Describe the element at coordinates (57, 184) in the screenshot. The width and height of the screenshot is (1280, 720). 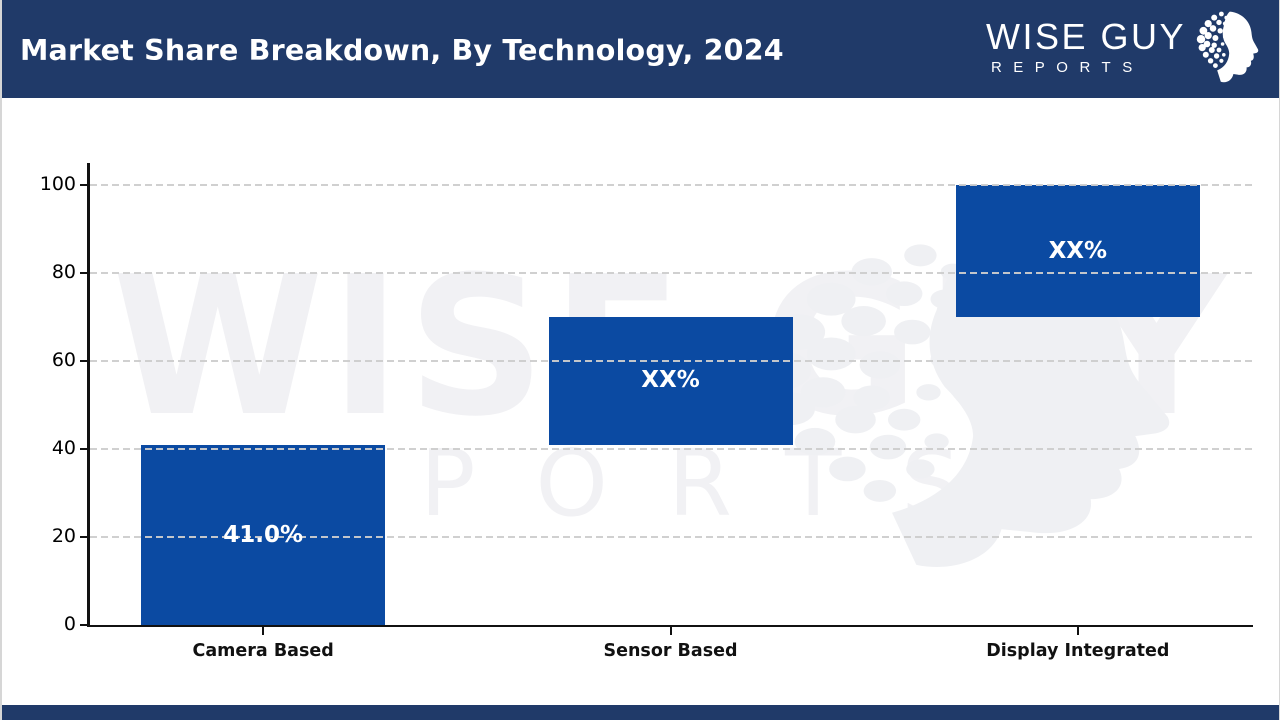
I see `y-tick-label: 100` at that location.